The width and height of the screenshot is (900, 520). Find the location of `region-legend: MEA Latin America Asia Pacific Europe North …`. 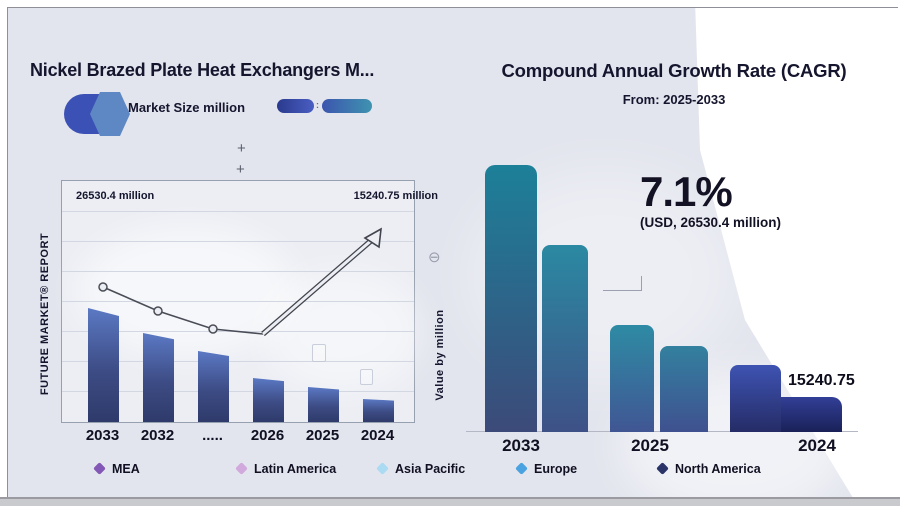

region-legend: MEA Latin America Asia Pacific Europe North … is located at coordinates (450, 473).